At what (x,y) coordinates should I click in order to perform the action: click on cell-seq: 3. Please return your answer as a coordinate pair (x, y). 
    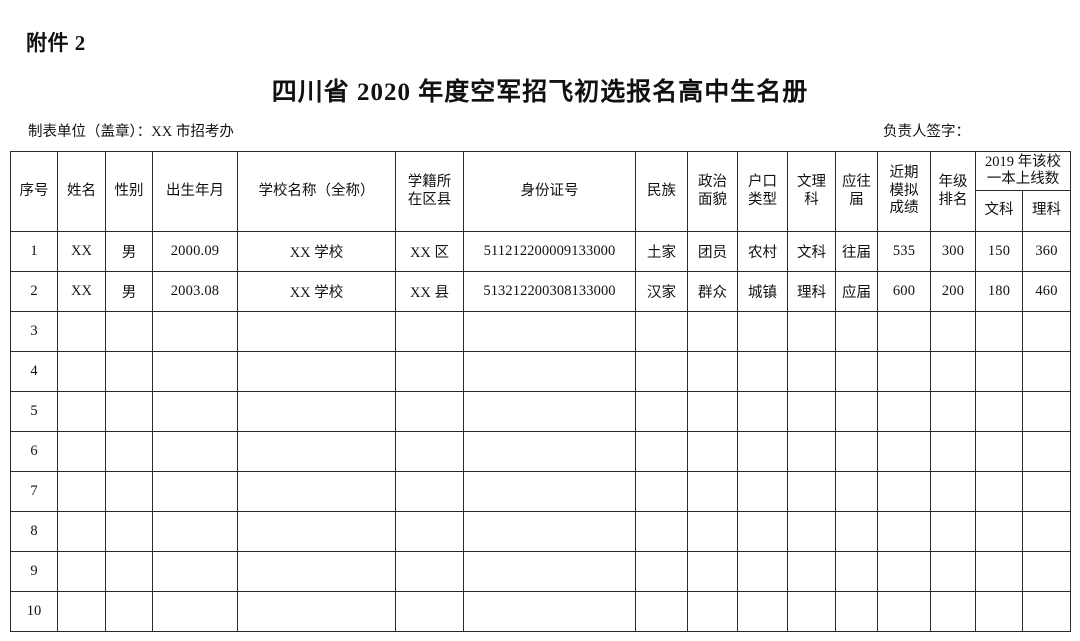
    Looking at the image, I should click on (34, 331).